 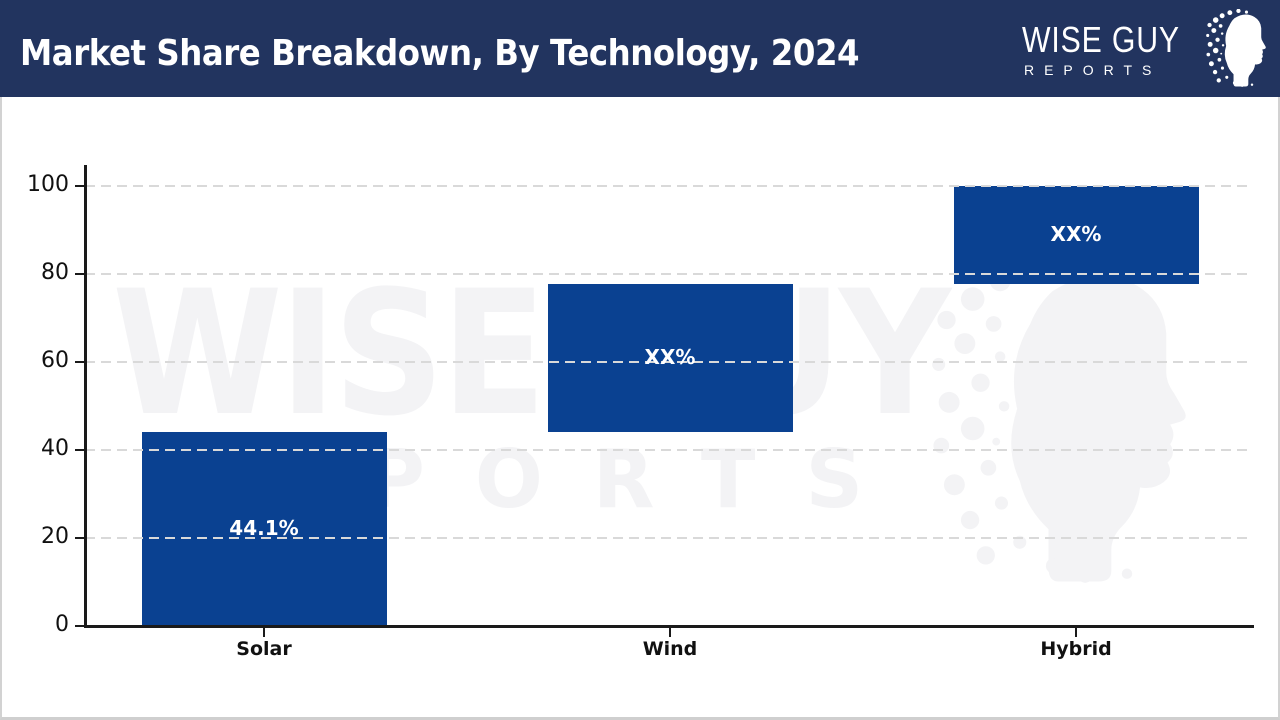 I want to click on y-tick-label-80: 80, so click(x=55, y=272).